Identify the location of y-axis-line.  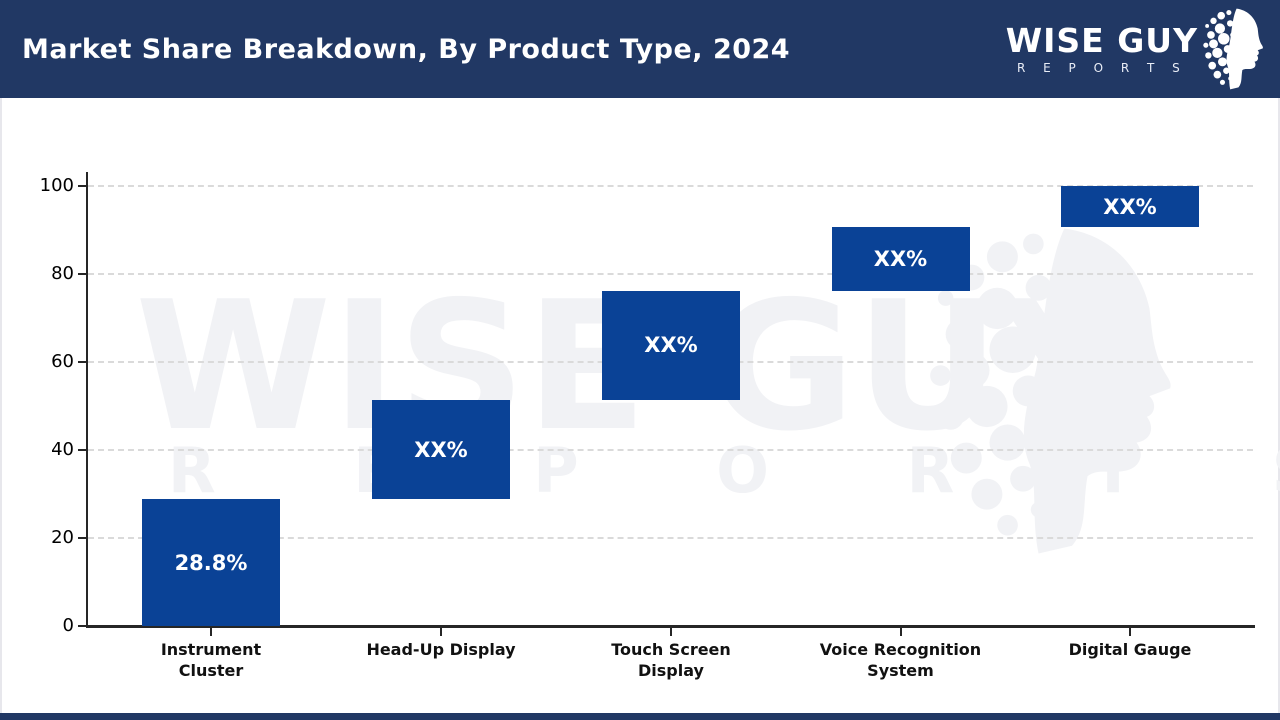
(87, 400).